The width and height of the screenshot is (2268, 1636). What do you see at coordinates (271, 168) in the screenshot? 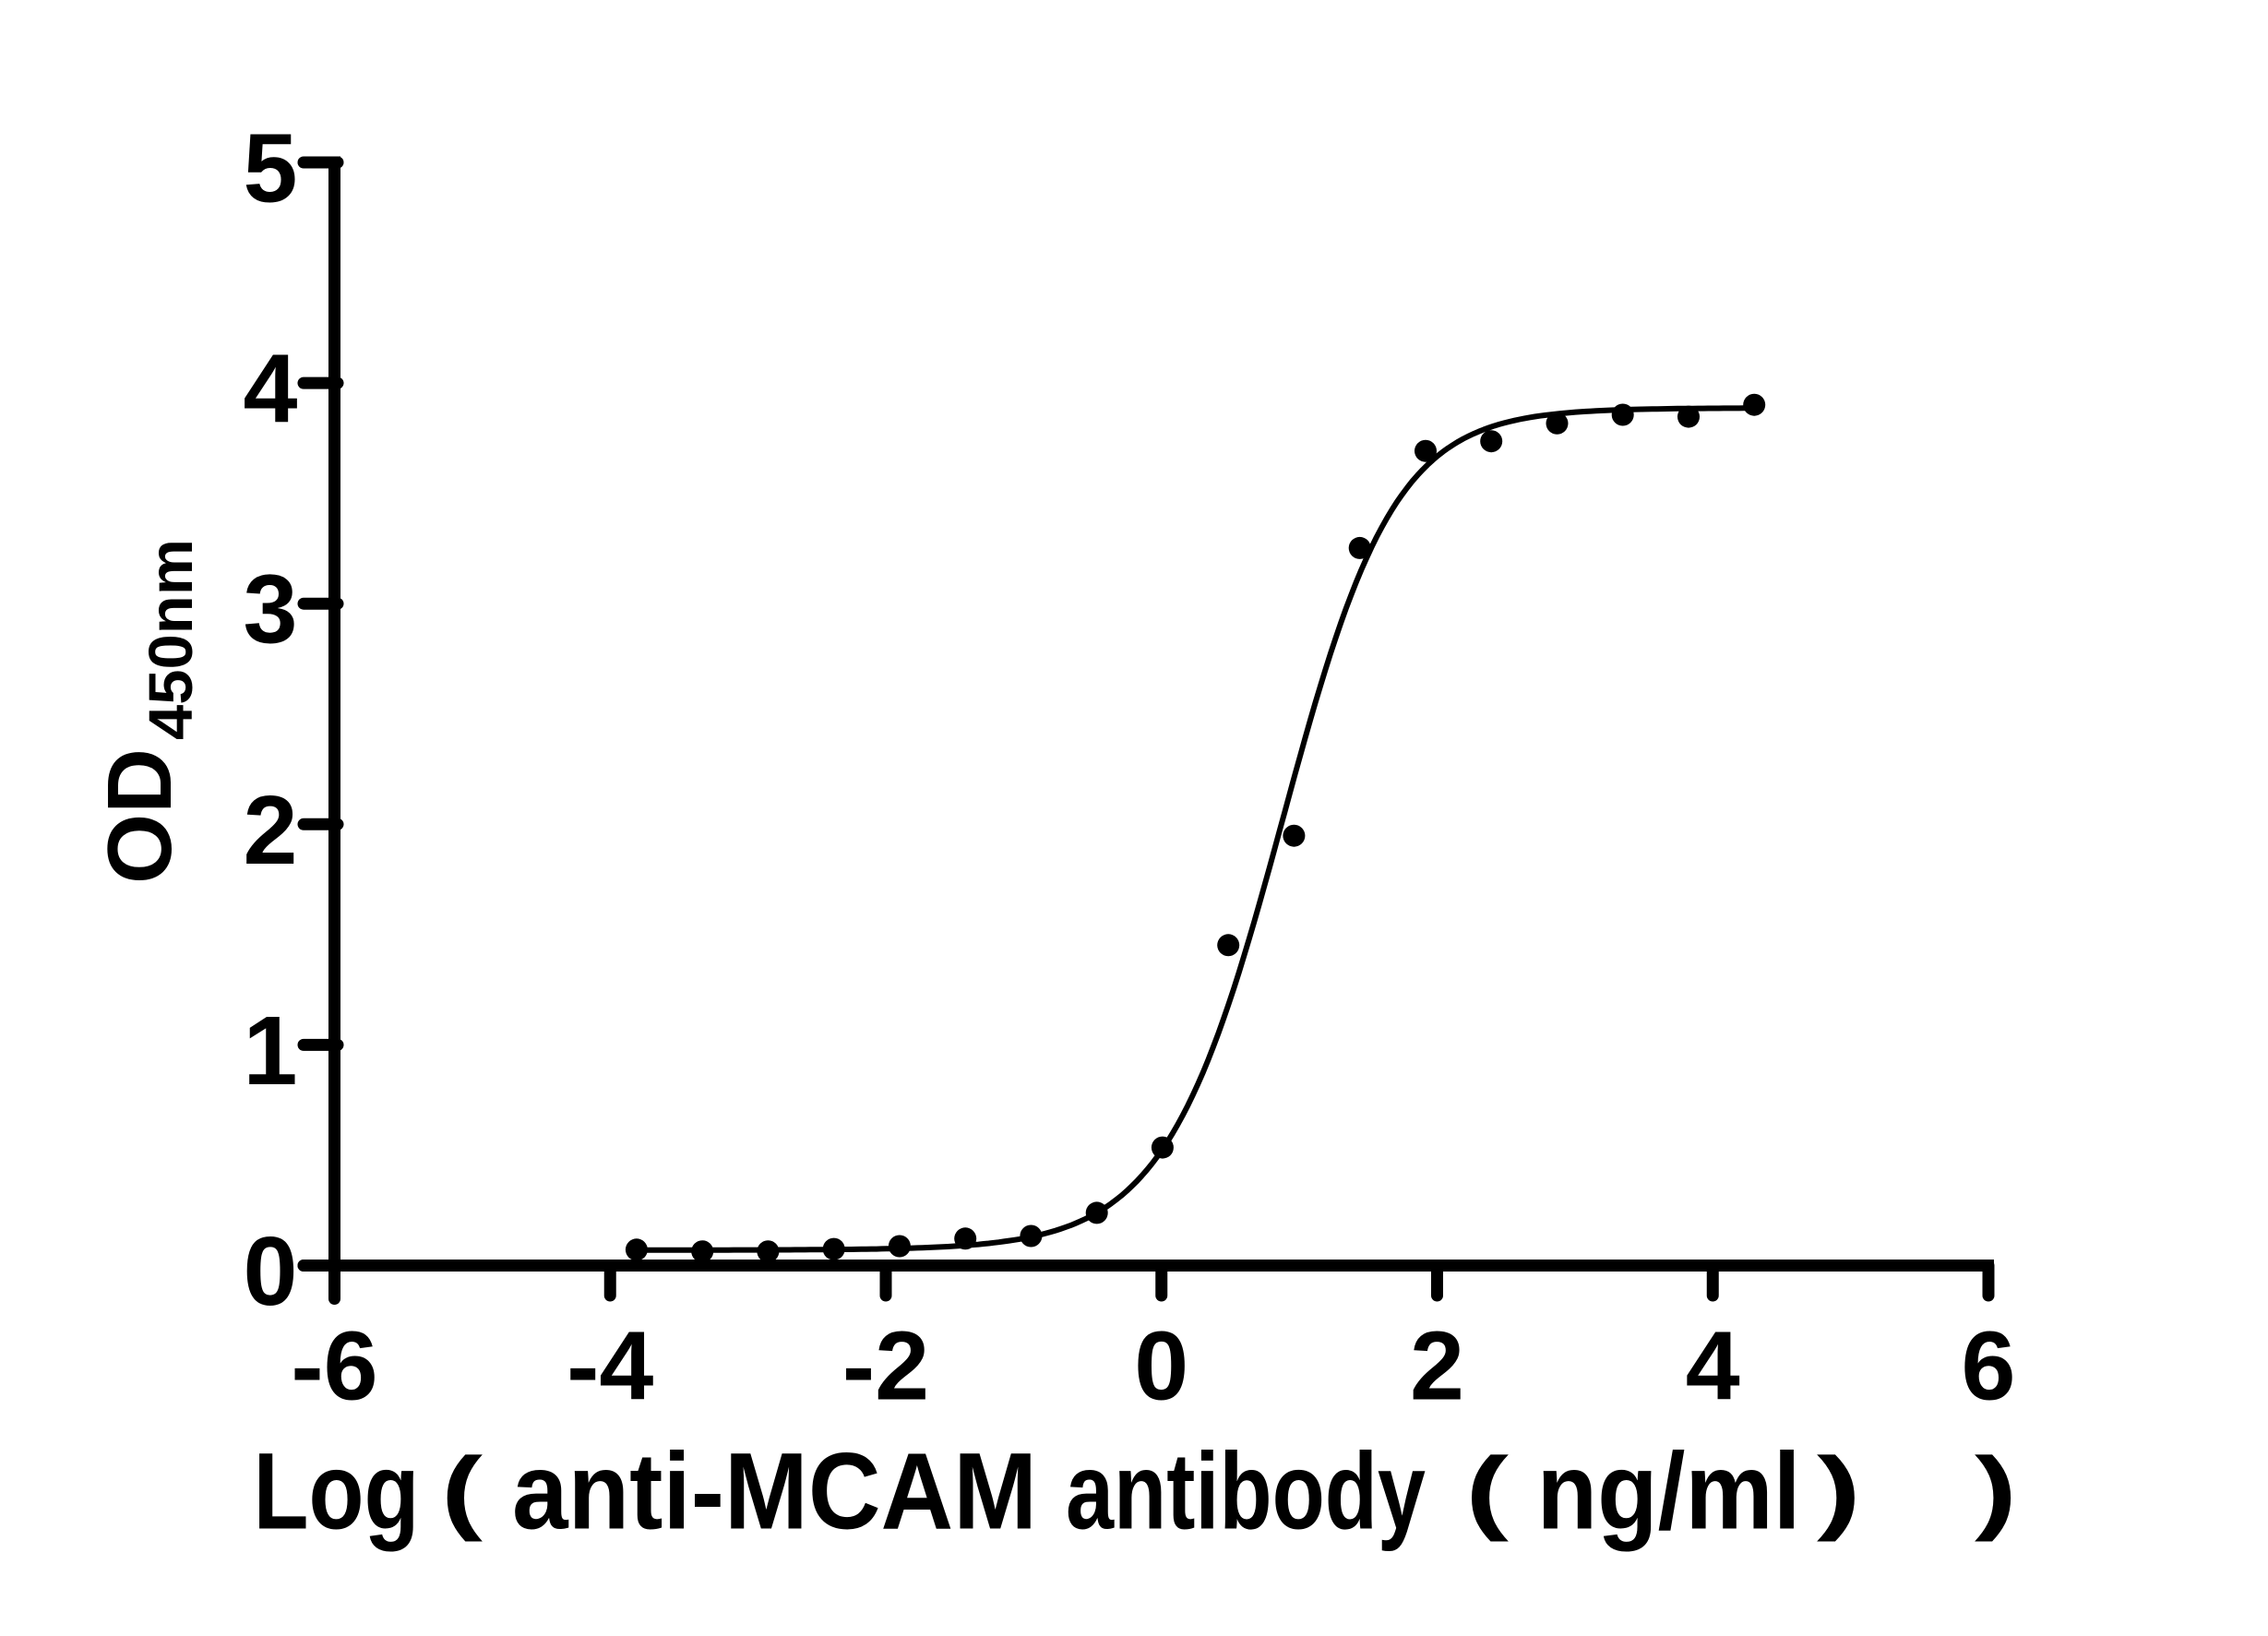
I see `svg-text: 5` at bounding box center [271, 168].